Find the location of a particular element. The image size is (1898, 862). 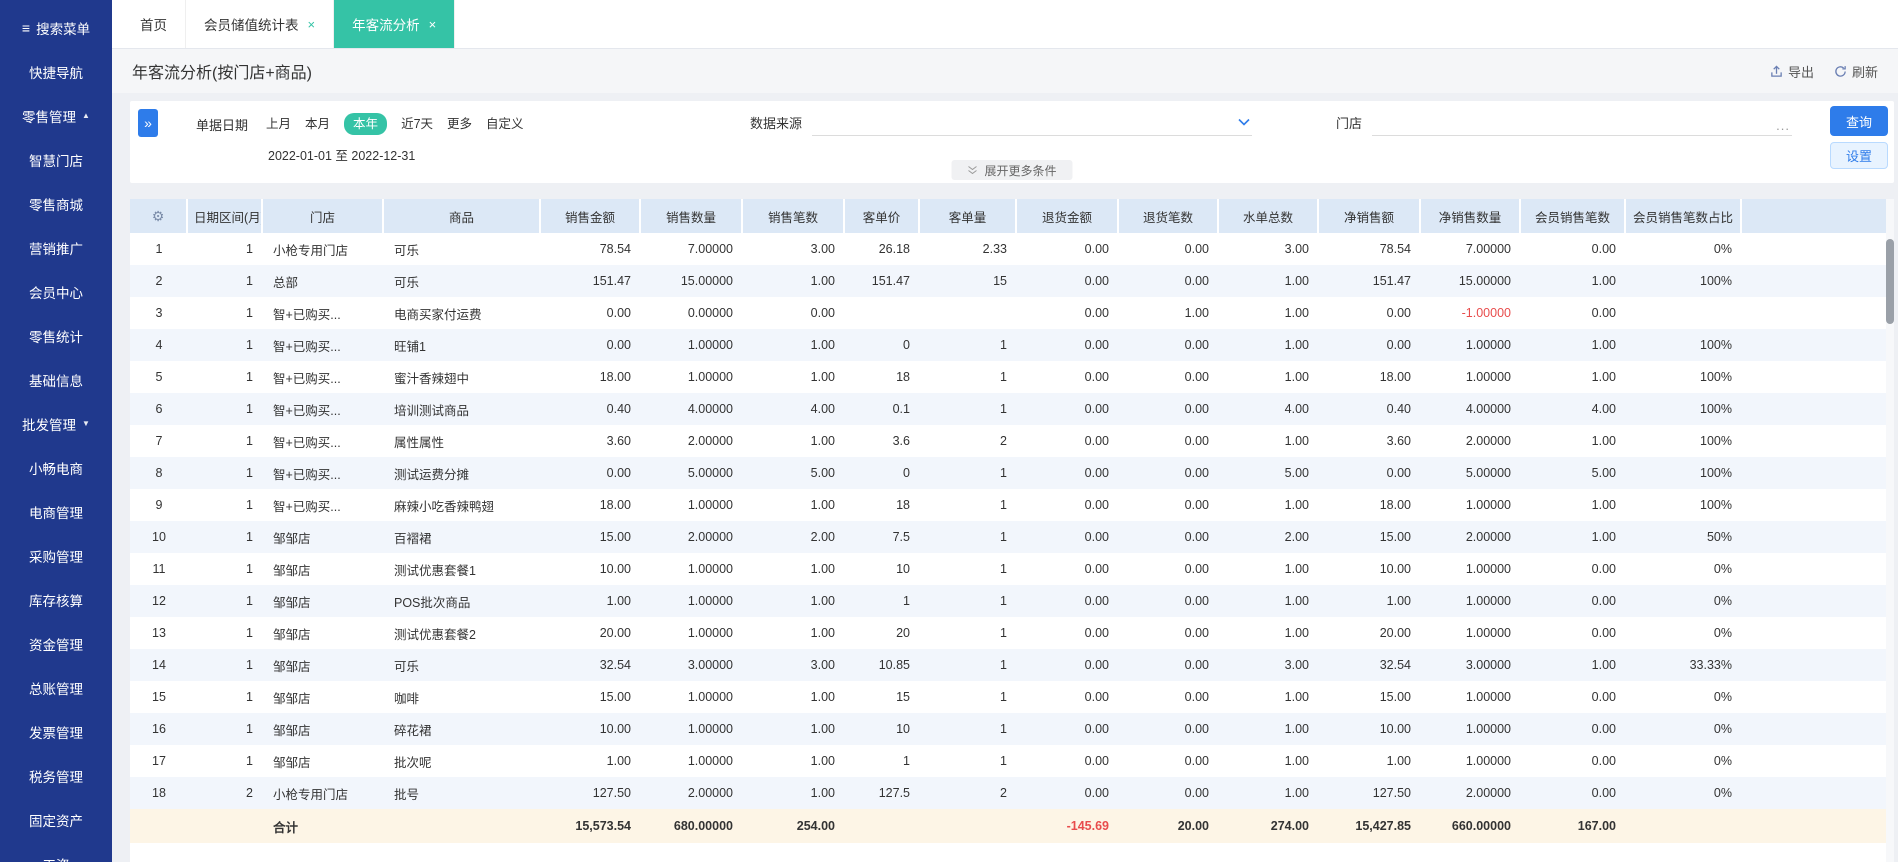

caret-down-icon: ▼ is located at coordinates (86, 423).